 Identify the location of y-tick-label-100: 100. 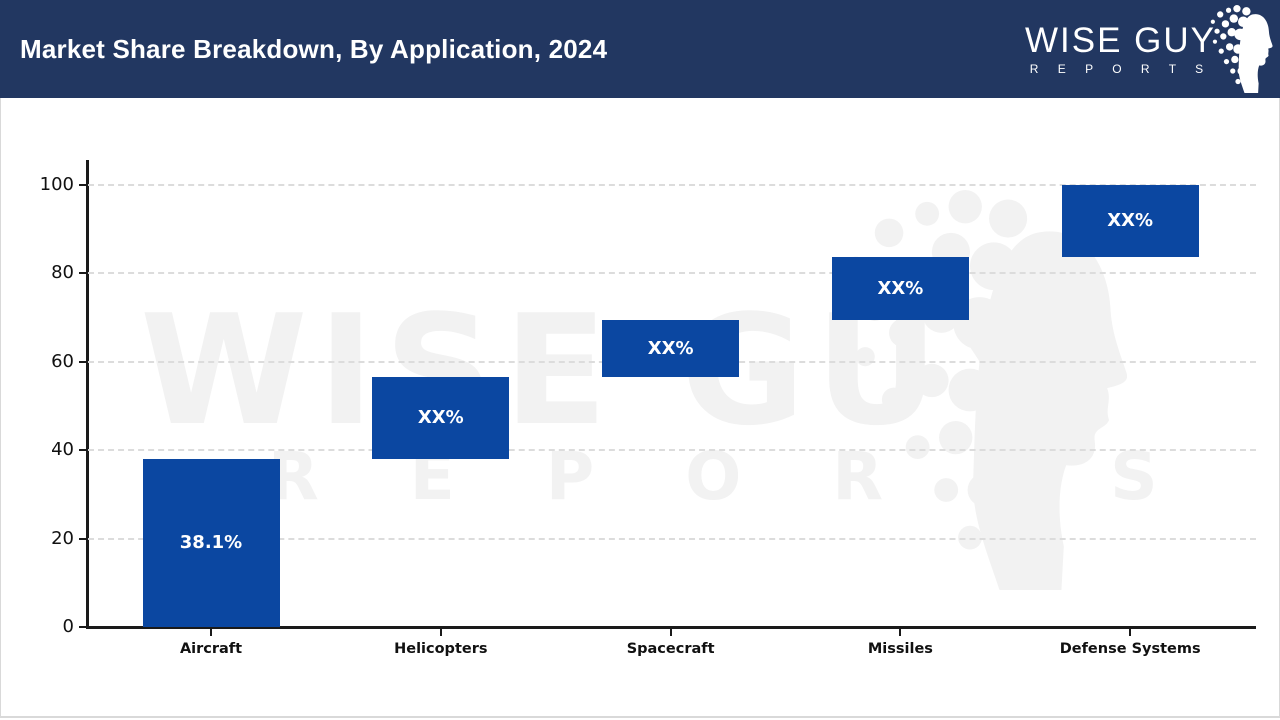
(56, 184).